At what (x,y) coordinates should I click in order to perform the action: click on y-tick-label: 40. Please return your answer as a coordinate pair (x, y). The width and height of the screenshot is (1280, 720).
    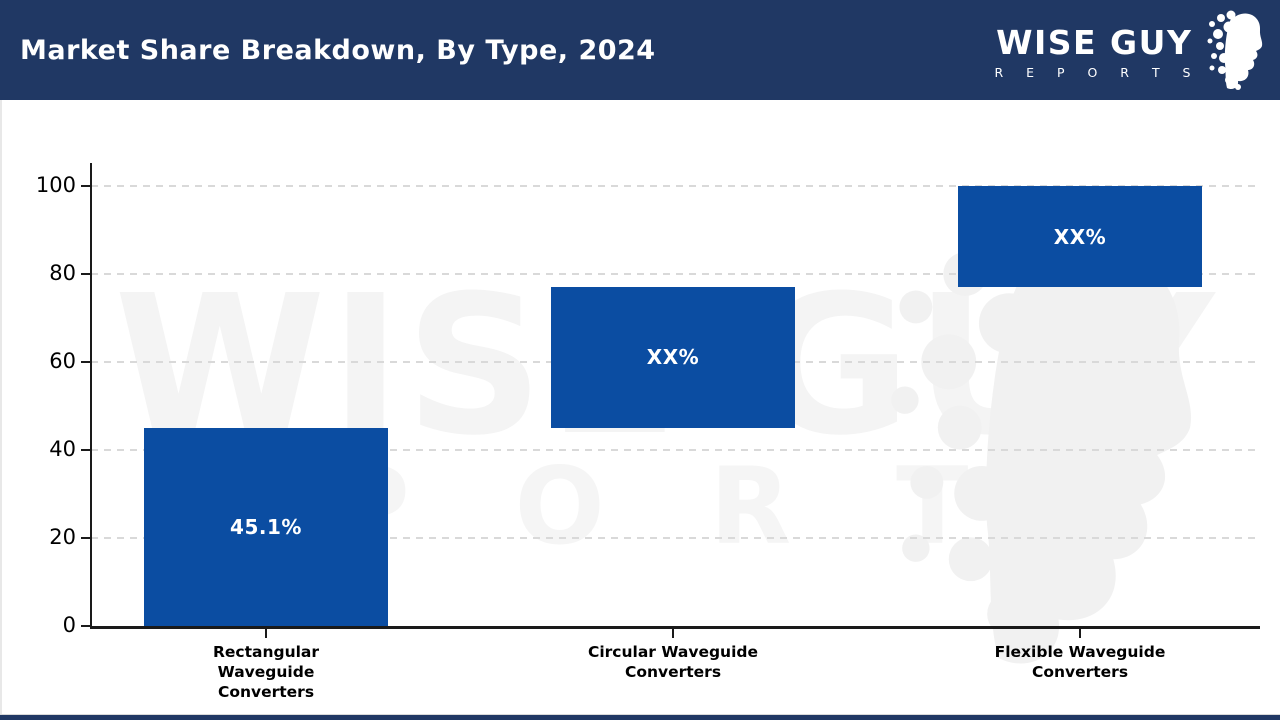
    Looking at the image, I should click on (62, 449).